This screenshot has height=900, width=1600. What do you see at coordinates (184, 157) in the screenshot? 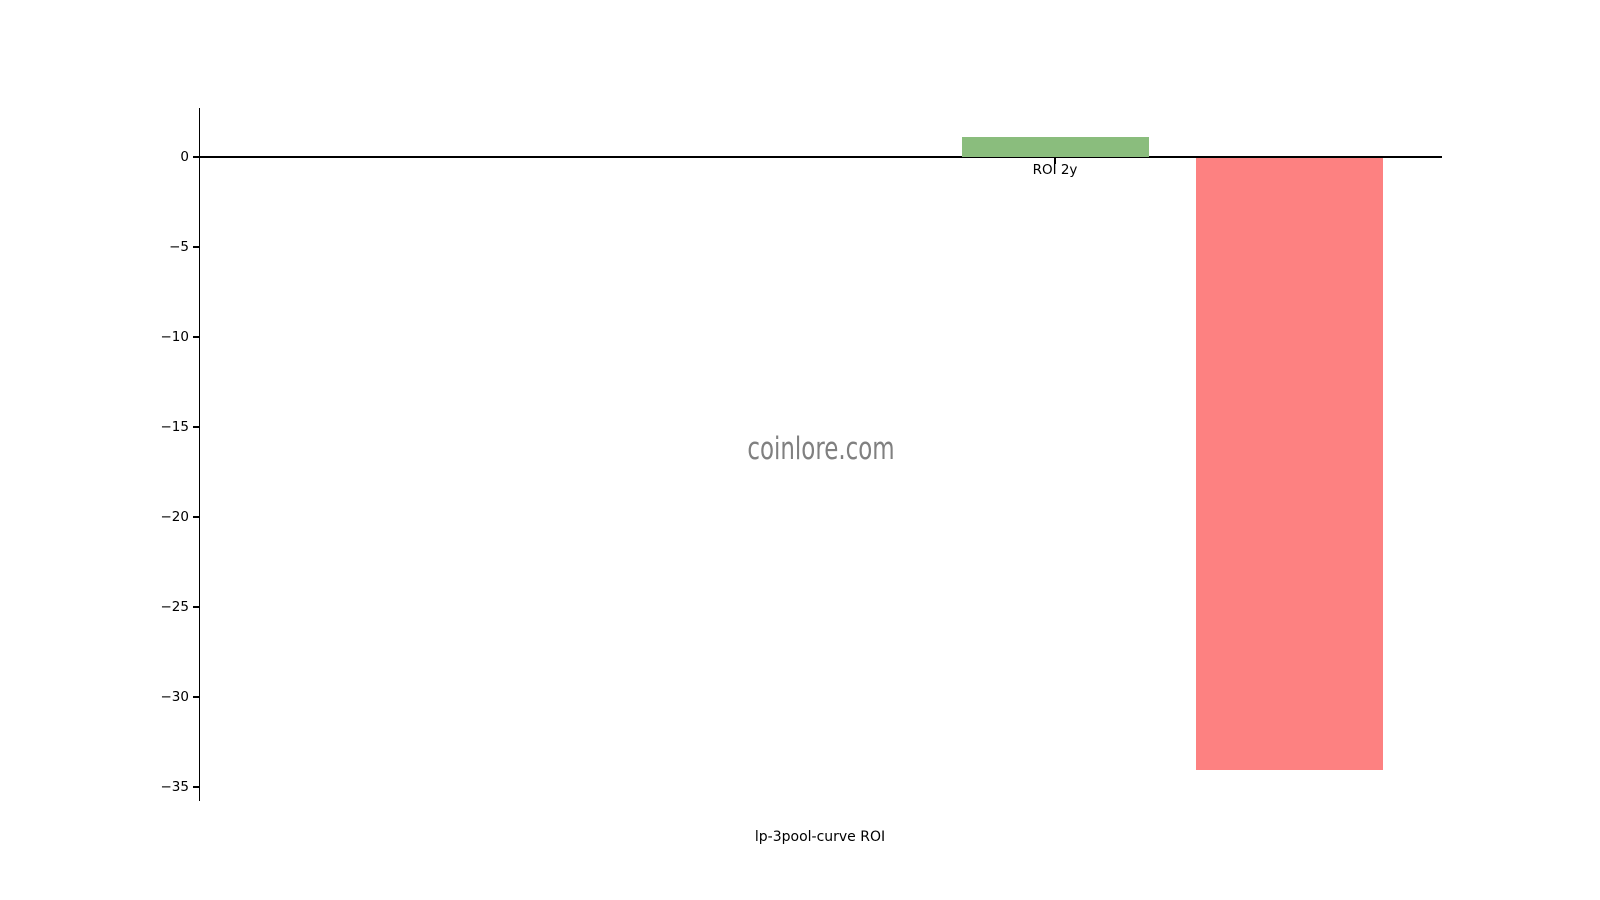
I see `y-axis-tick-label: 0` at bounding box center [184, 157].